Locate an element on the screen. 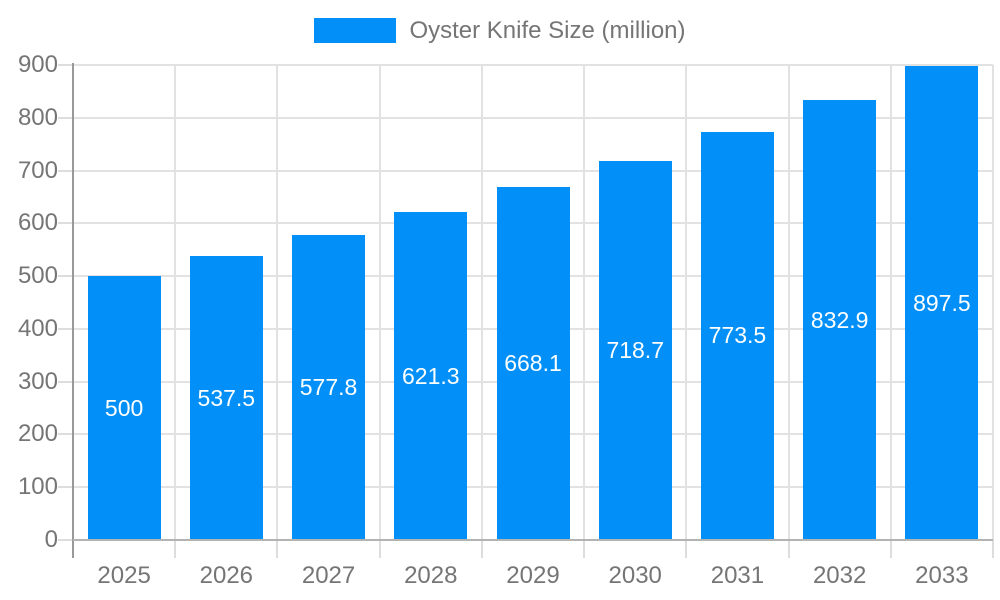 The height and width of the screenshot is (600, 1000). y-tick-label: 700 is located at coordinates (37, 170).